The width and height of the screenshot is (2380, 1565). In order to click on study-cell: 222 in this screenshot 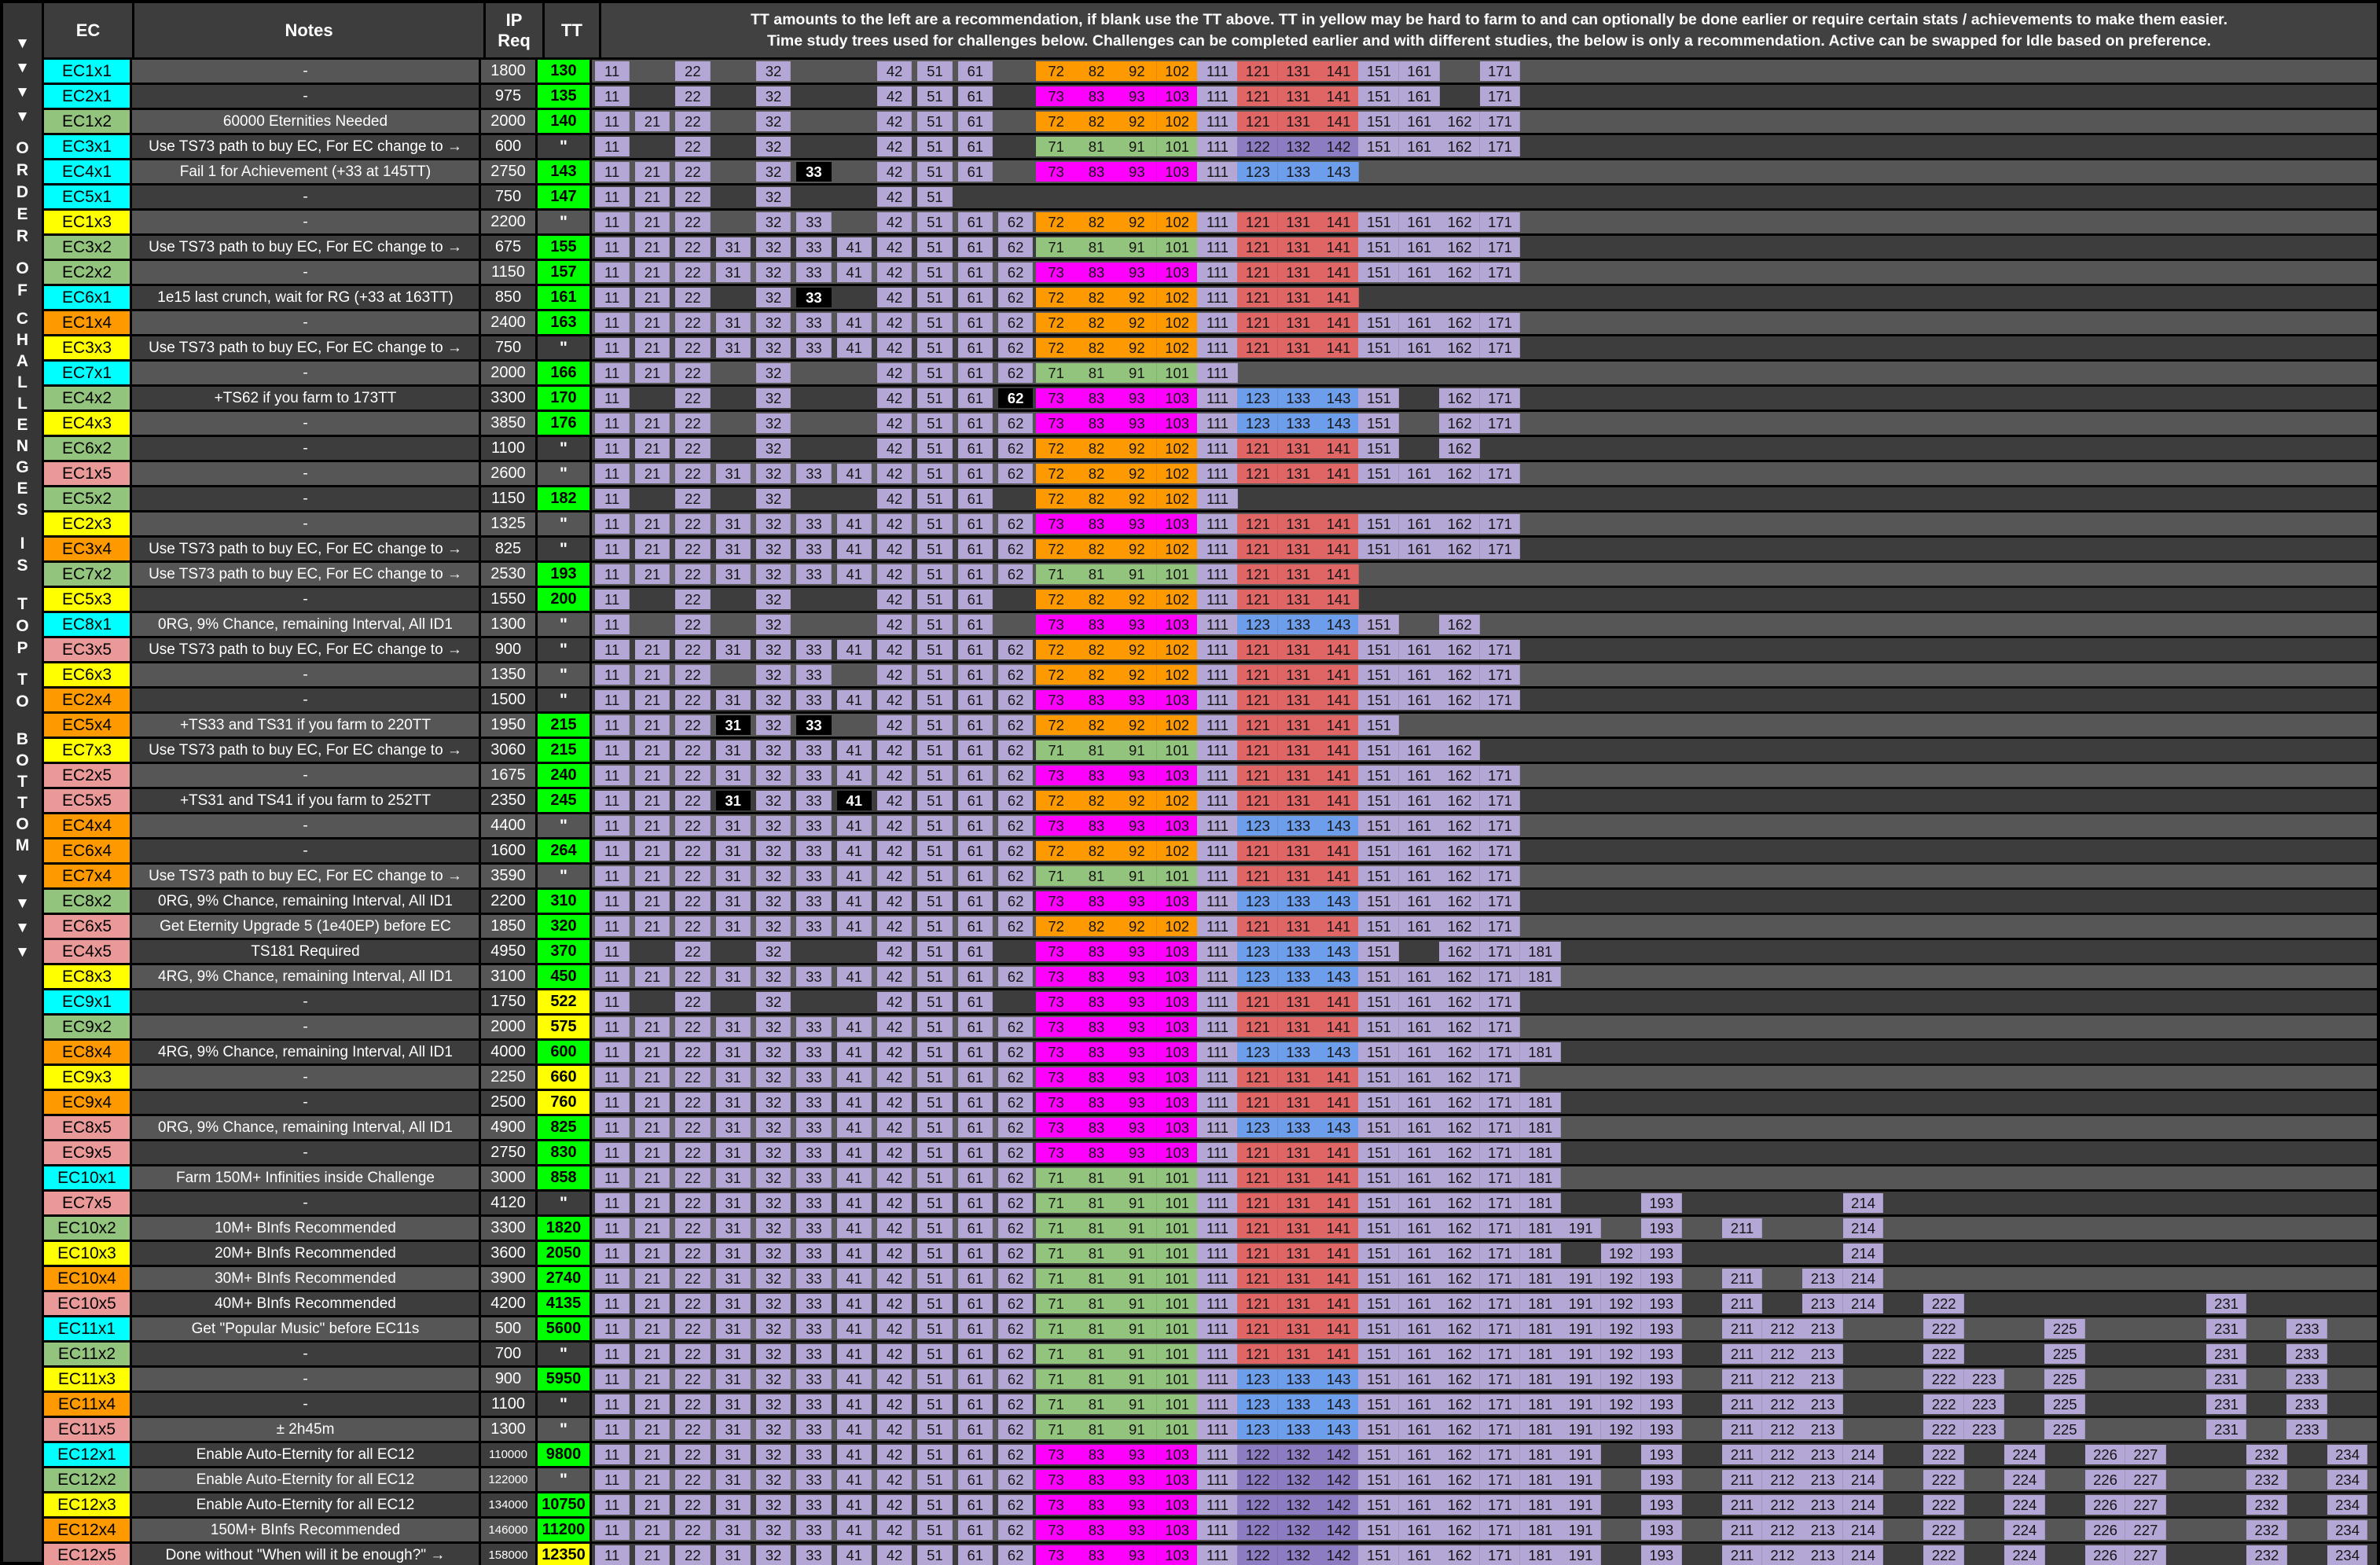, I will do `click(1944, 1480)`.